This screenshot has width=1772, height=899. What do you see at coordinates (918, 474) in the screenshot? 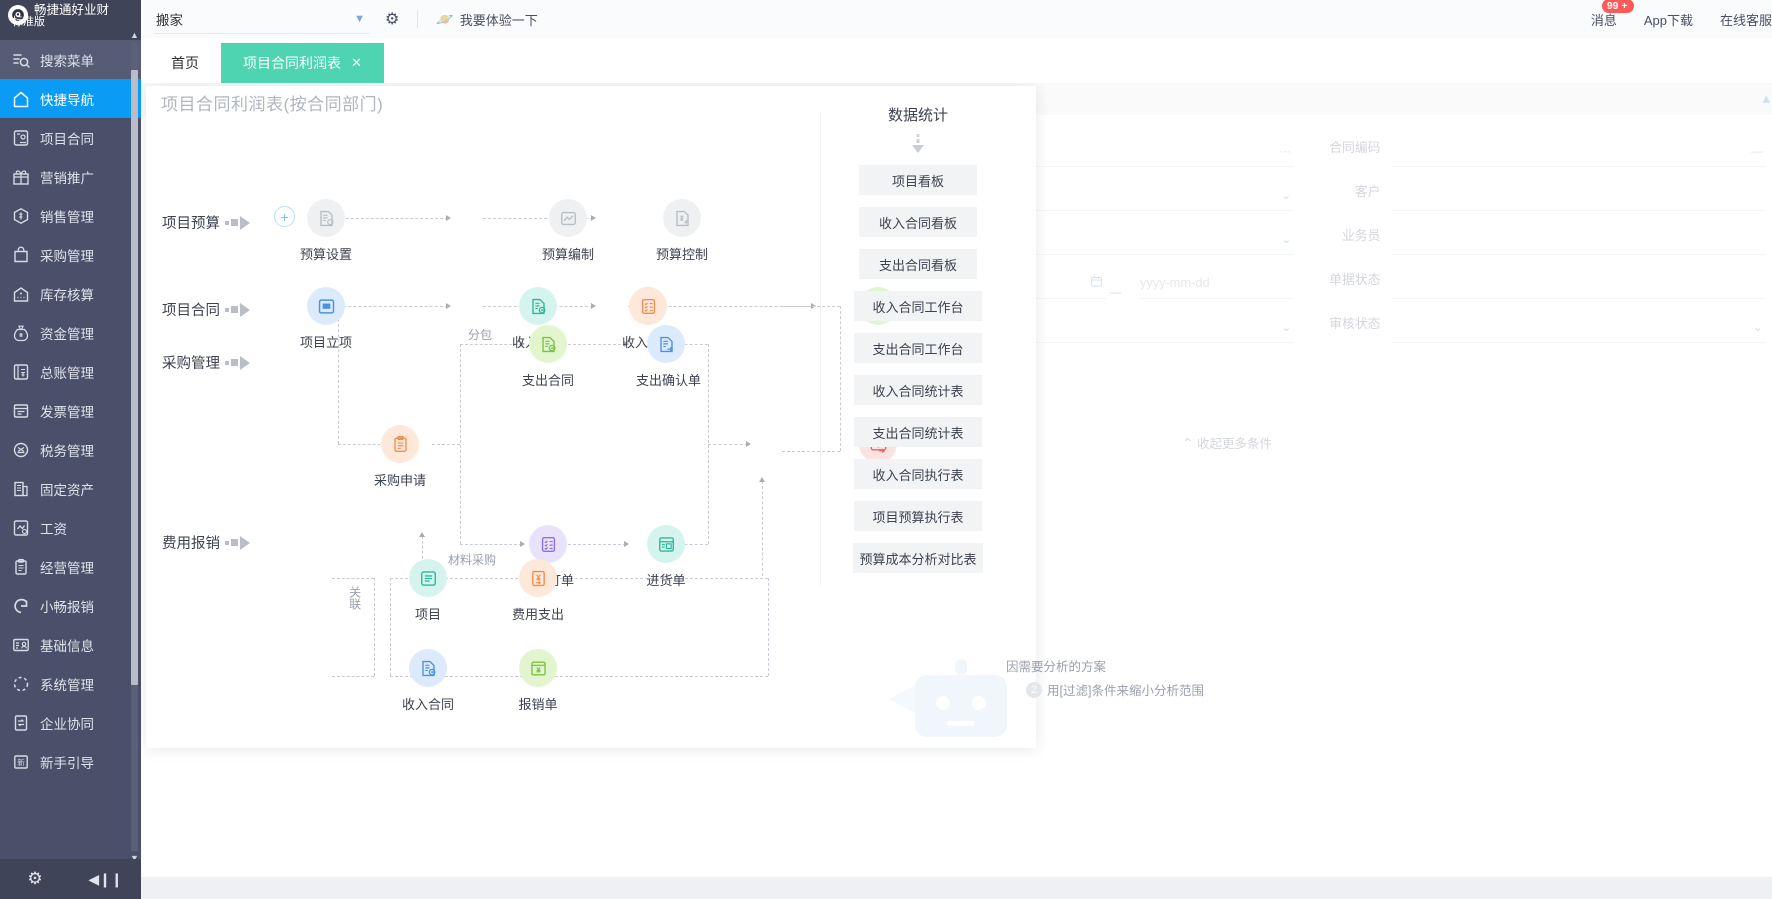
I see `stats-button-7: 收入合同执行表` at bounding box center [918, 474].